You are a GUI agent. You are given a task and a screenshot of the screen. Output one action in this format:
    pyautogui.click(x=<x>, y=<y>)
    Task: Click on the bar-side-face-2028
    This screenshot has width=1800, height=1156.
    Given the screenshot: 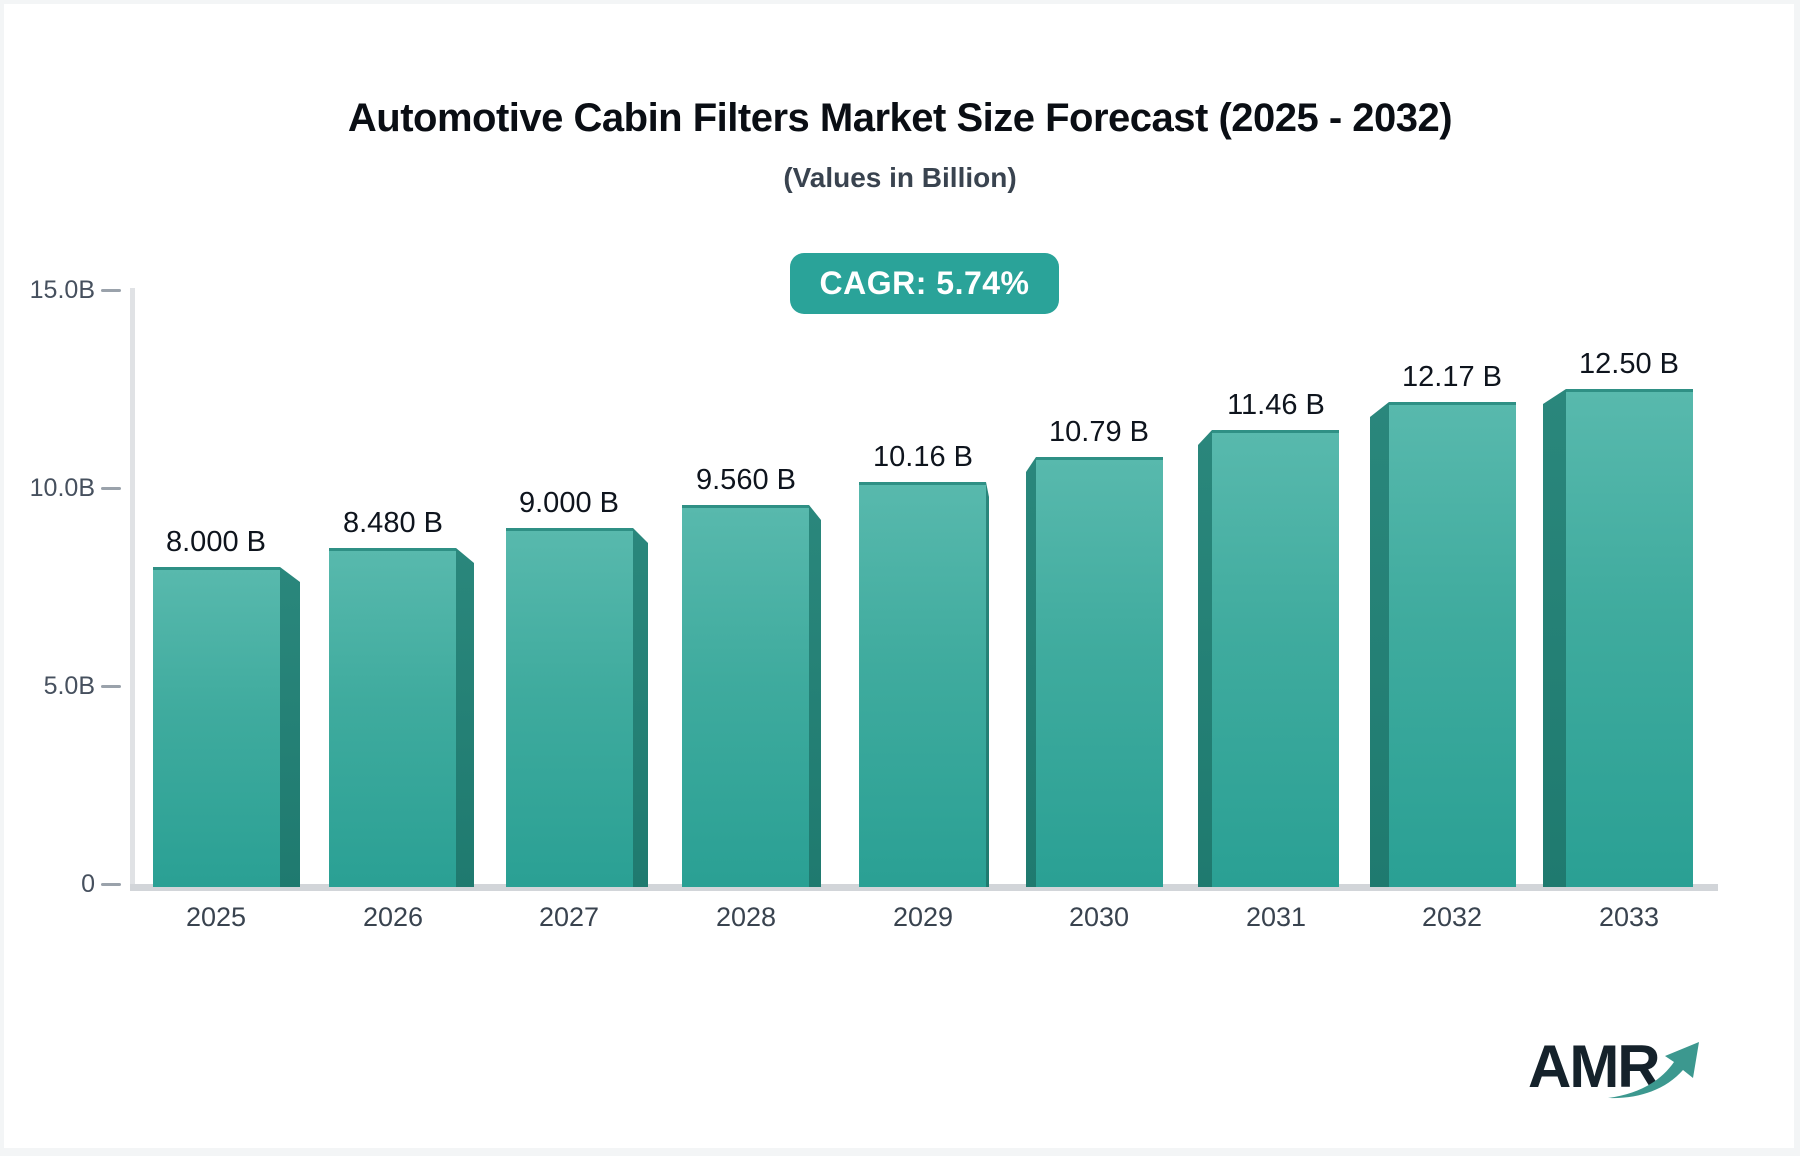 What is the action you would take?
    pyautogui.click(x=815, y=696)
    